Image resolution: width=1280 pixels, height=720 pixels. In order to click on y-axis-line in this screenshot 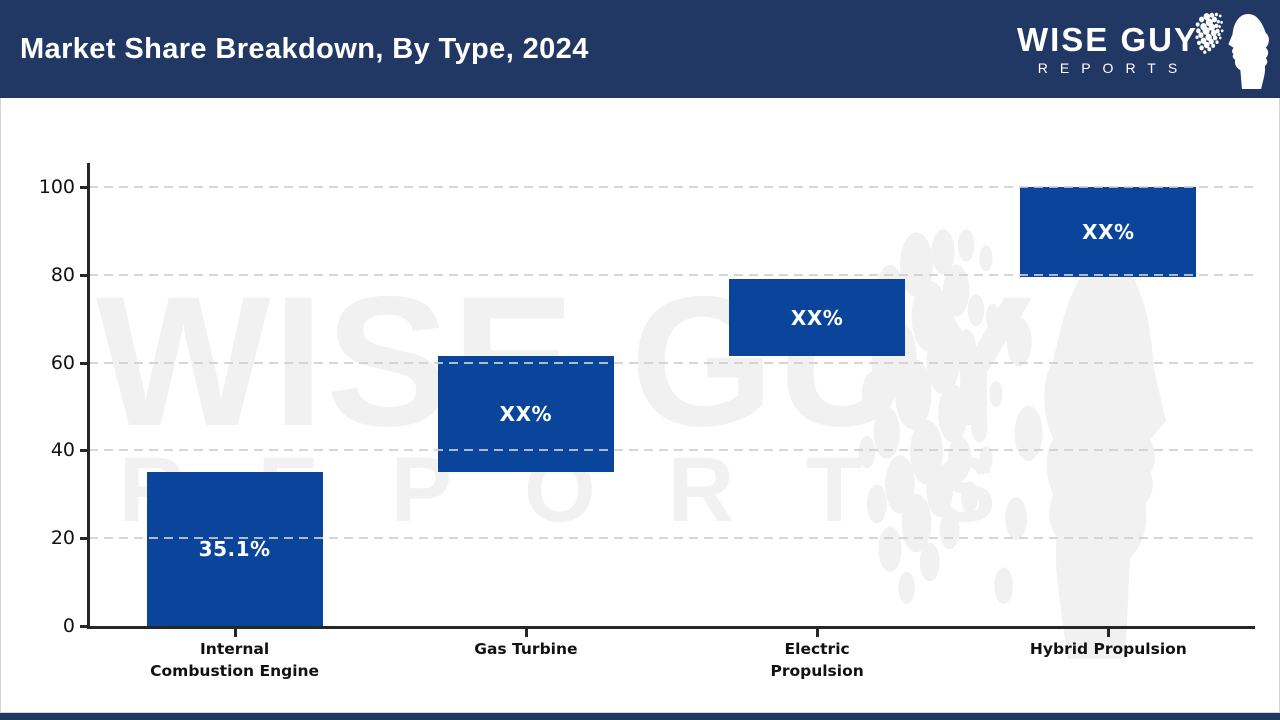, I will do `click(88, 395)`.